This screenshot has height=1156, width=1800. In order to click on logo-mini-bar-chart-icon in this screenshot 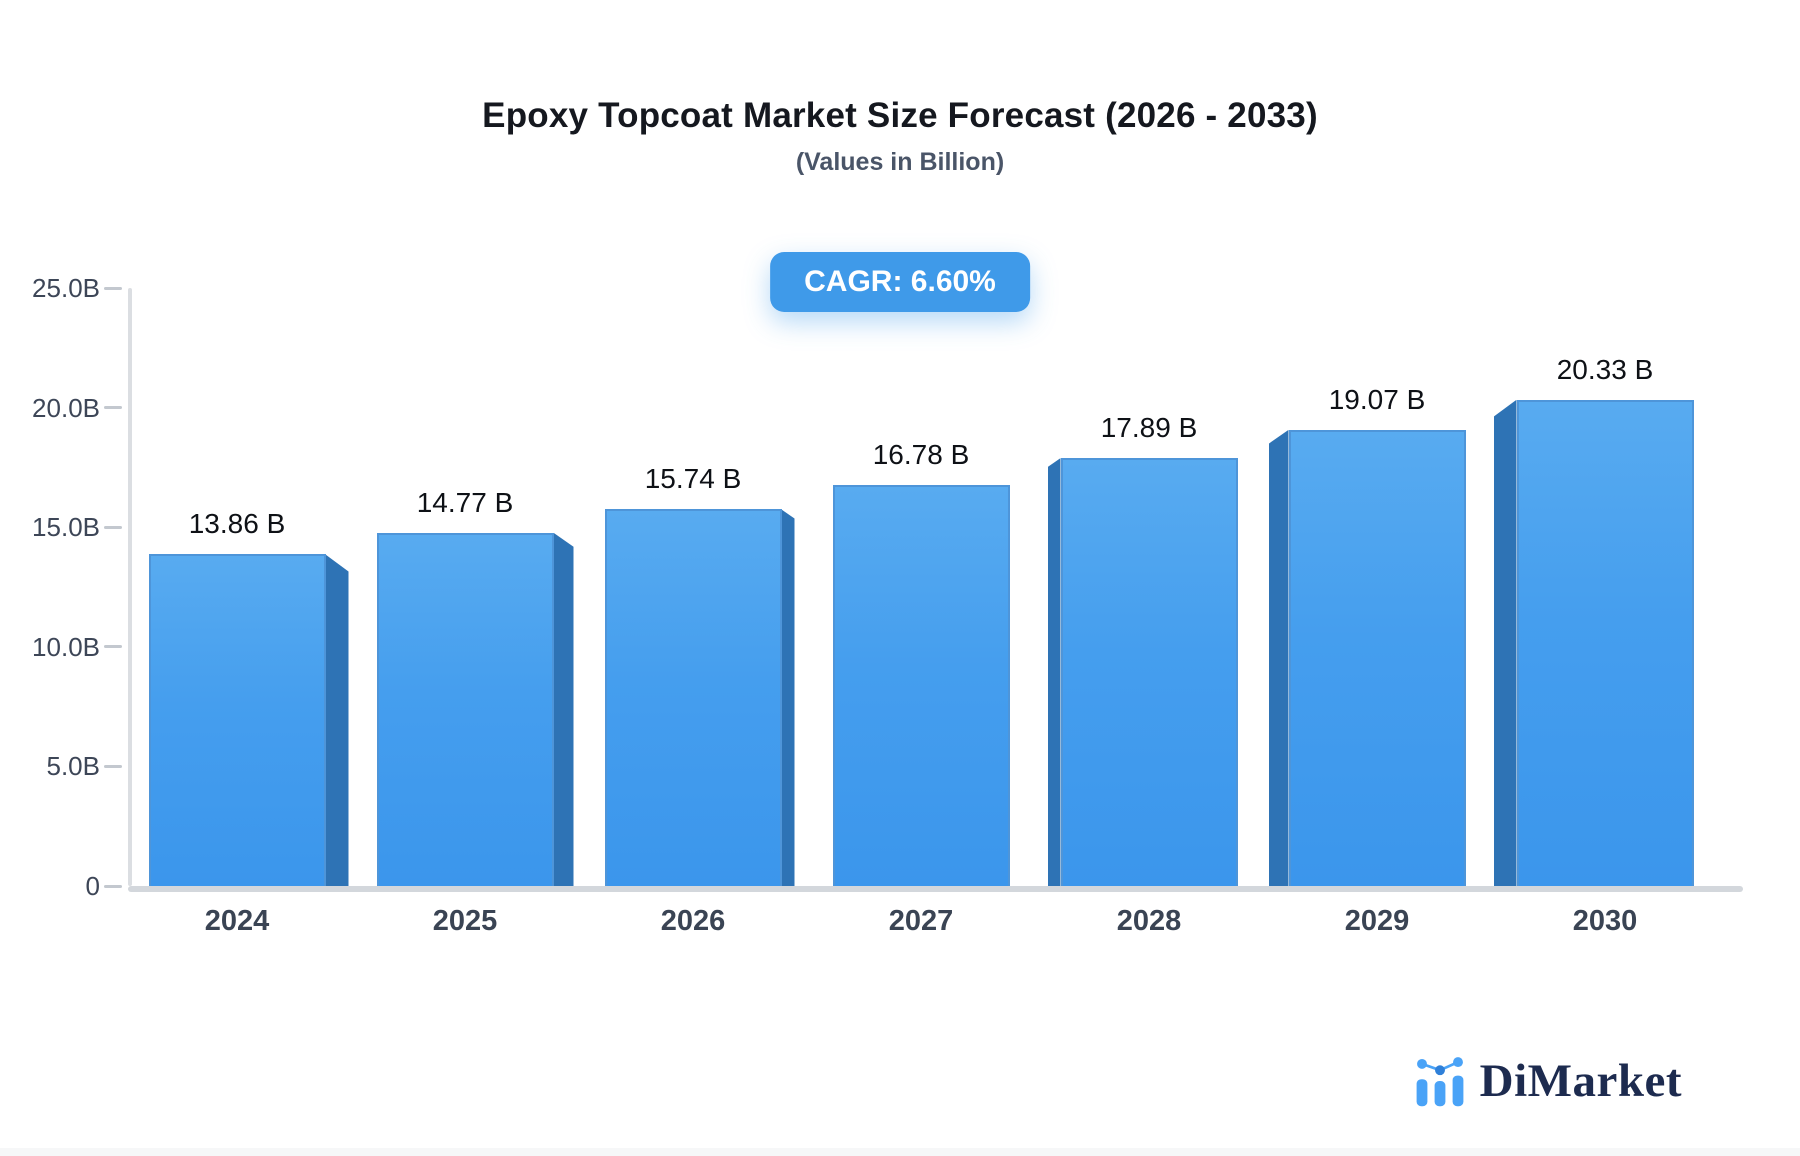, I will do `click(1440, 1082)`.